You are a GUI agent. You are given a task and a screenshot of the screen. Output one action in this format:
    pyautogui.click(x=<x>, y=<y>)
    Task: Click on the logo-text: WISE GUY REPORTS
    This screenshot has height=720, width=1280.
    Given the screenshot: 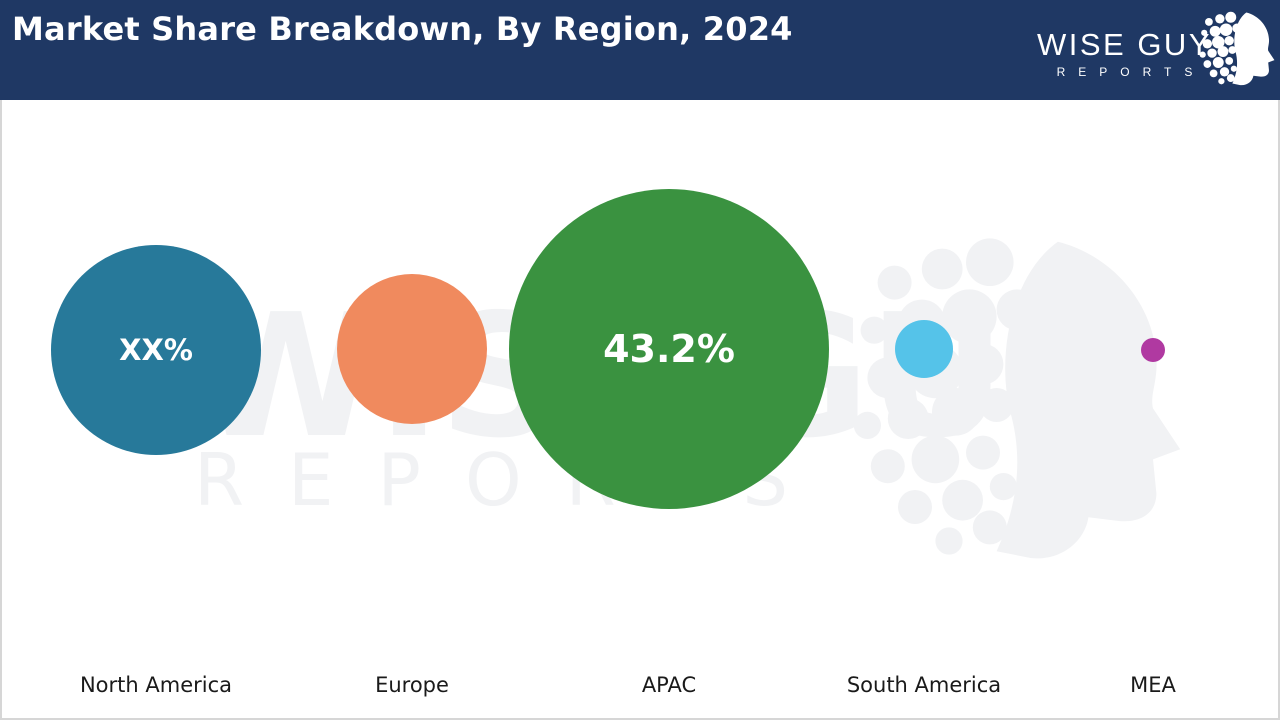 What is the action you would take?
    pyautogui.click(x=1124, y=53)
    